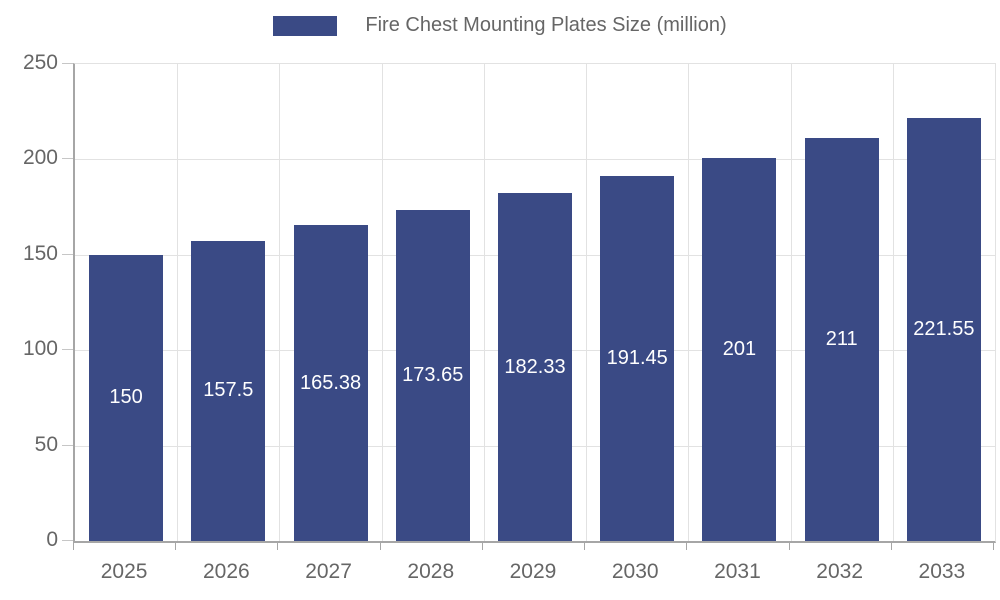 Image resolution: width=1000 pixels, height=600 pixels. I want to click on bar: 165.38, so click(330, 383).